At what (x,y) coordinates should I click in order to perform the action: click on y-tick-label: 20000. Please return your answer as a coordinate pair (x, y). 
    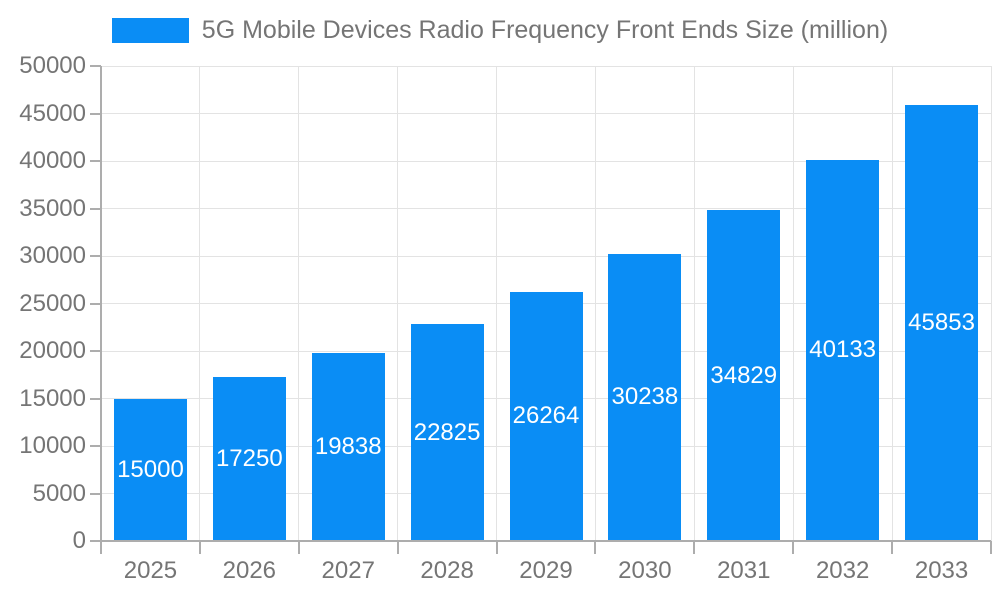
    Looking at the image, I should click on (52, 350).